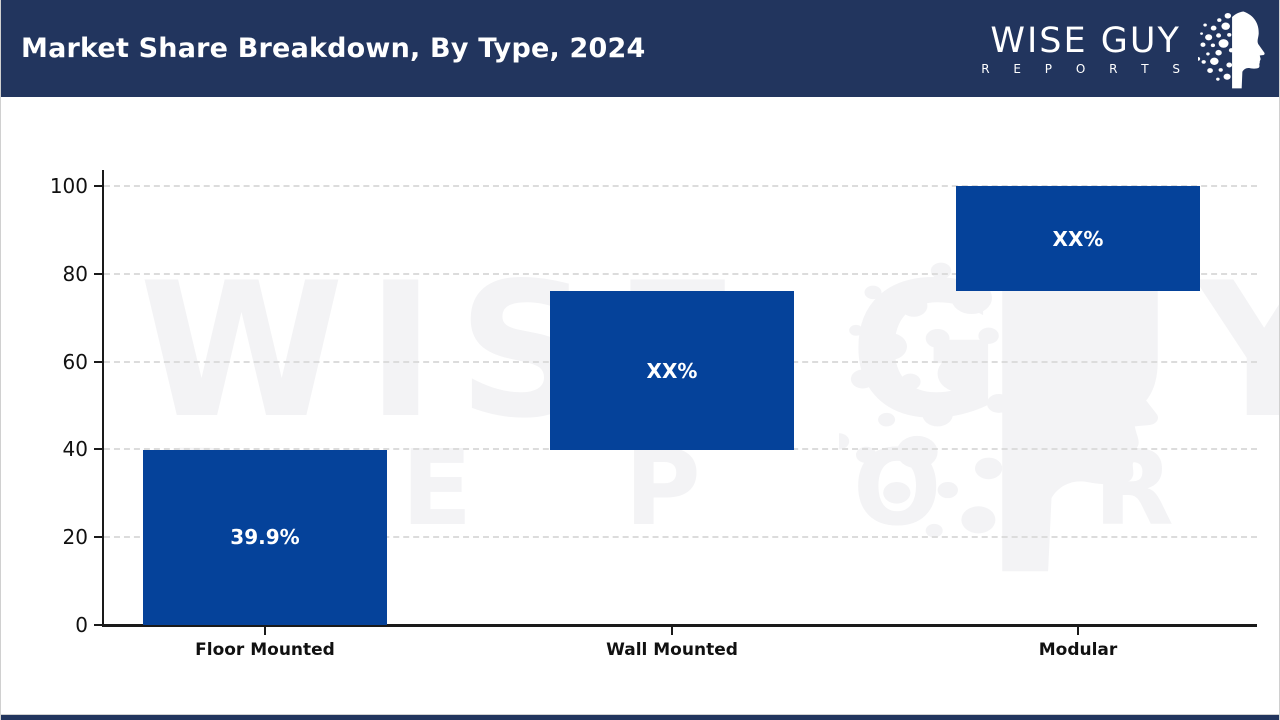  I want to click on y-tick-label-40: 40, so click(75, 449).